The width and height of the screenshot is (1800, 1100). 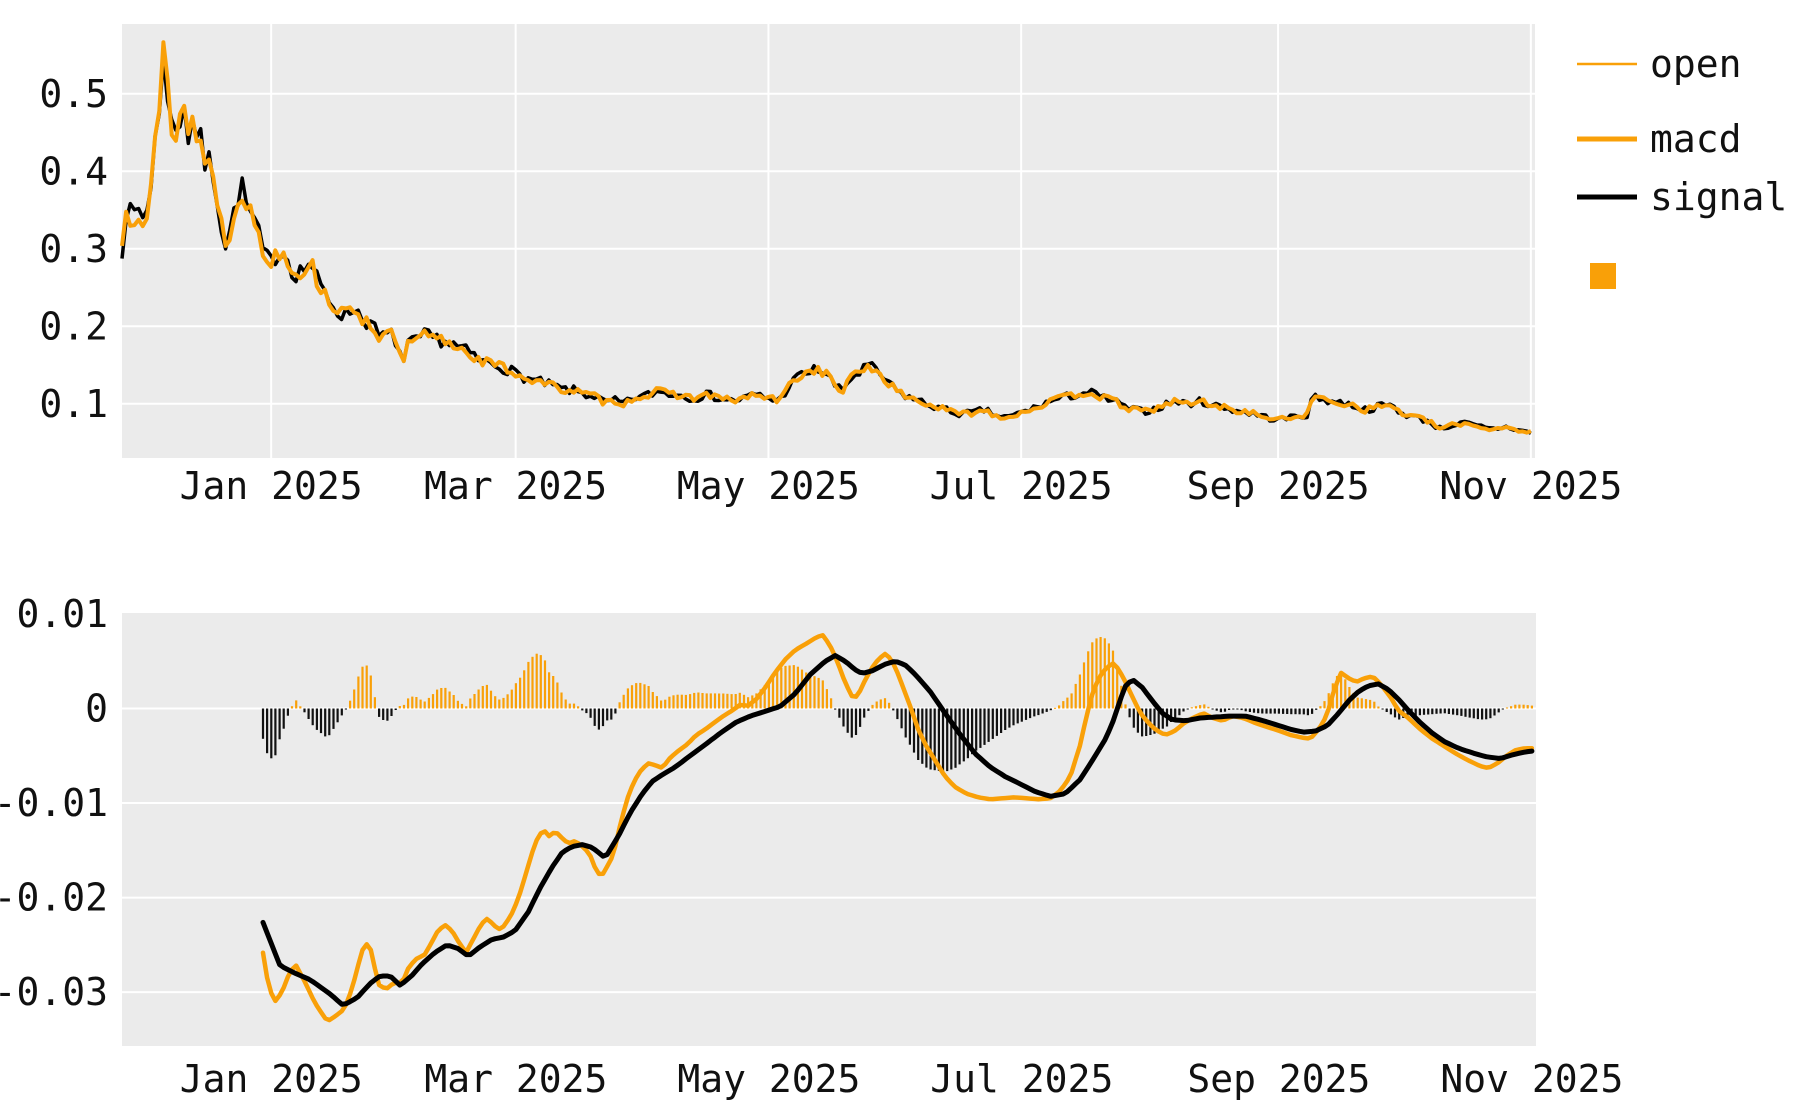 What do you see at coordinates (1021, 486) in the screenshot?
I see `x-tick-label: Jul 2025` at bounding box center [1021, 486].